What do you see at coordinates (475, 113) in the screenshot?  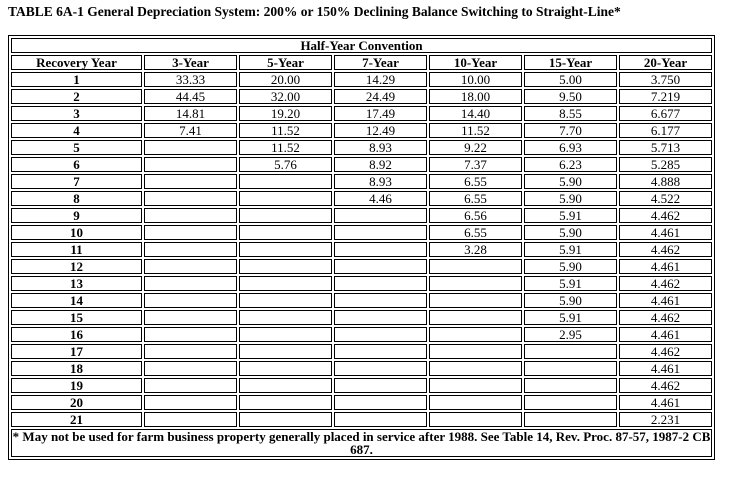 I see `value-cell: 14.40` at bounding box center [475, 113].